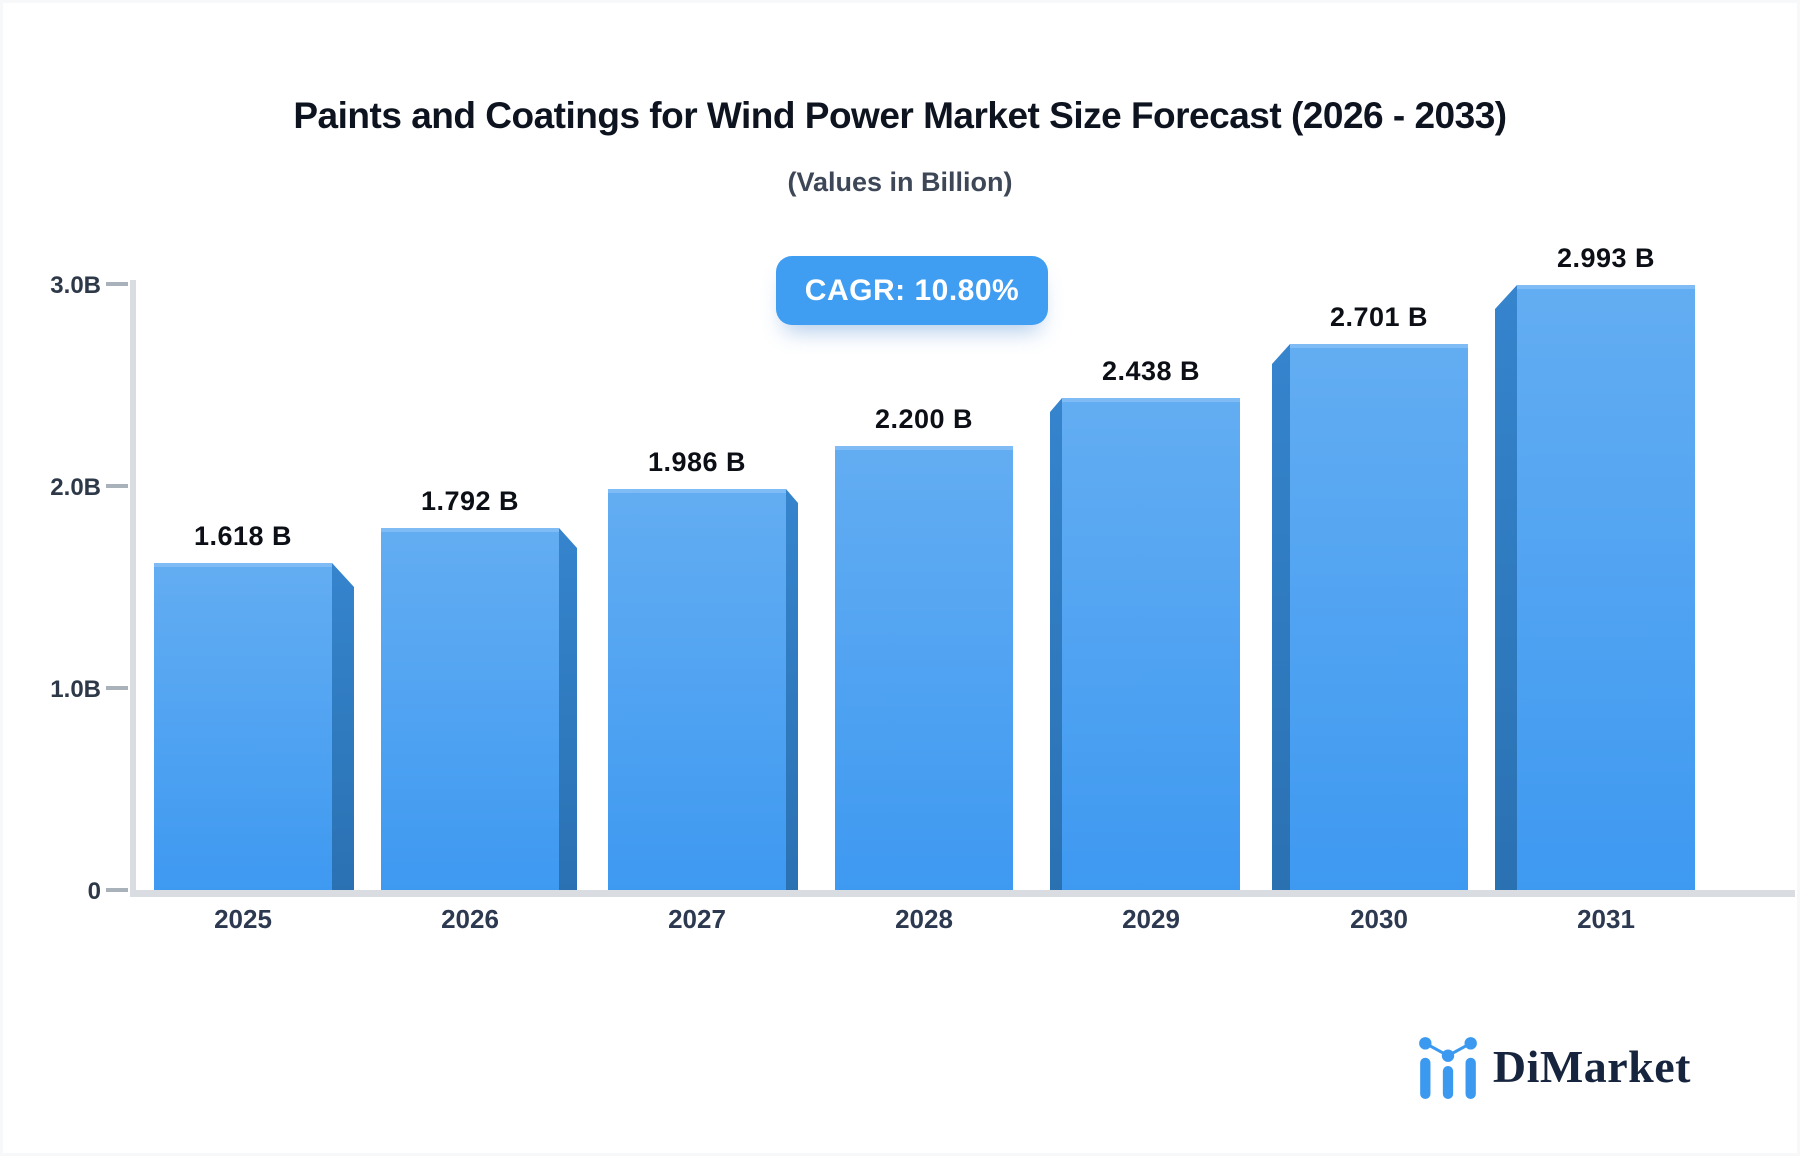  I want to click on bar-2030: 2.701 B, so click(1370, 597).